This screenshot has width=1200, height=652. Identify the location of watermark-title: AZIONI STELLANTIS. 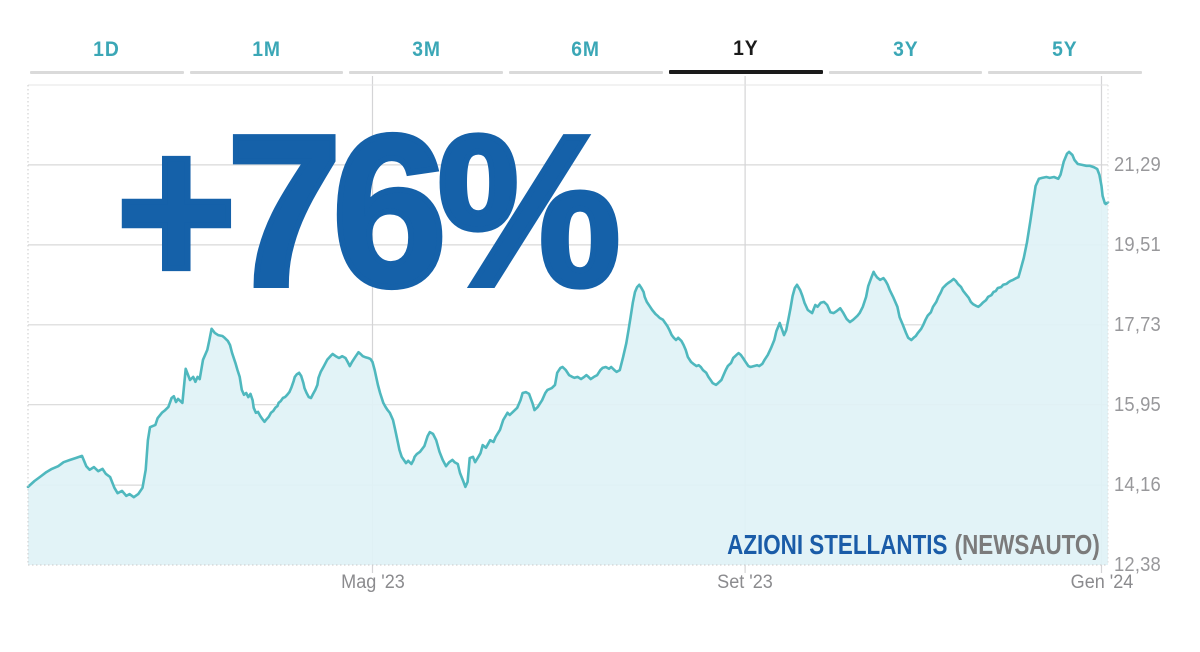
(837, 544).